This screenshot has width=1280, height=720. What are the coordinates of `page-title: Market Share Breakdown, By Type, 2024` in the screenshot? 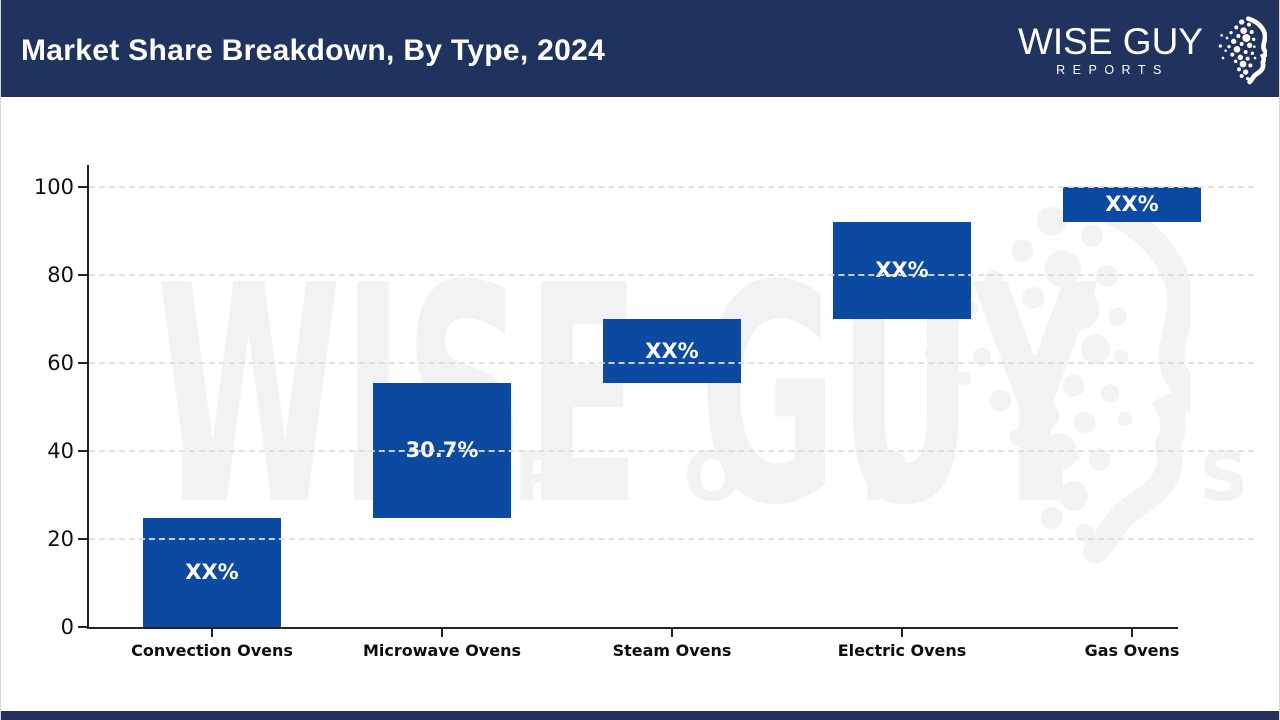 It's located at (313, 50).